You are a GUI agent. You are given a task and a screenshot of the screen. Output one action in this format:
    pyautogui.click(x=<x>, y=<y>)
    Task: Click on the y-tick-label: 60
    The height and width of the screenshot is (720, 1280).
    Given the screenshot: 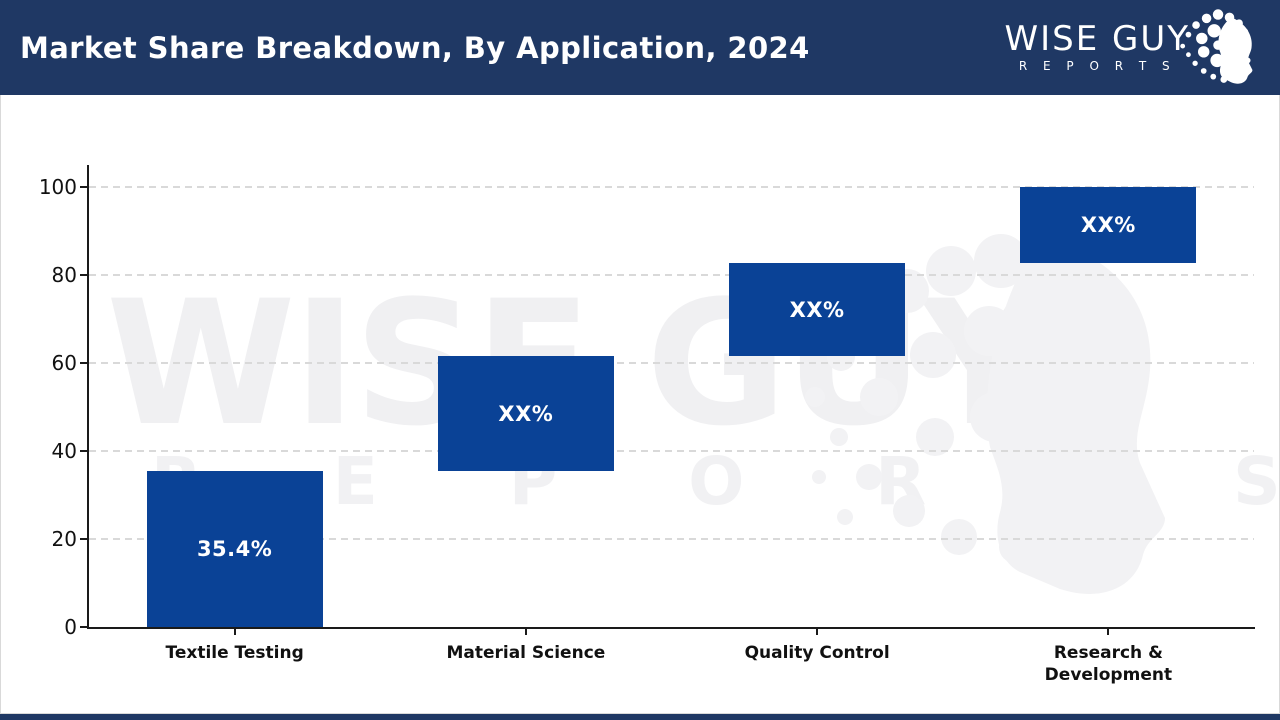 What is the action you would take?
    pyautogui.click(x=64, y=363)
    